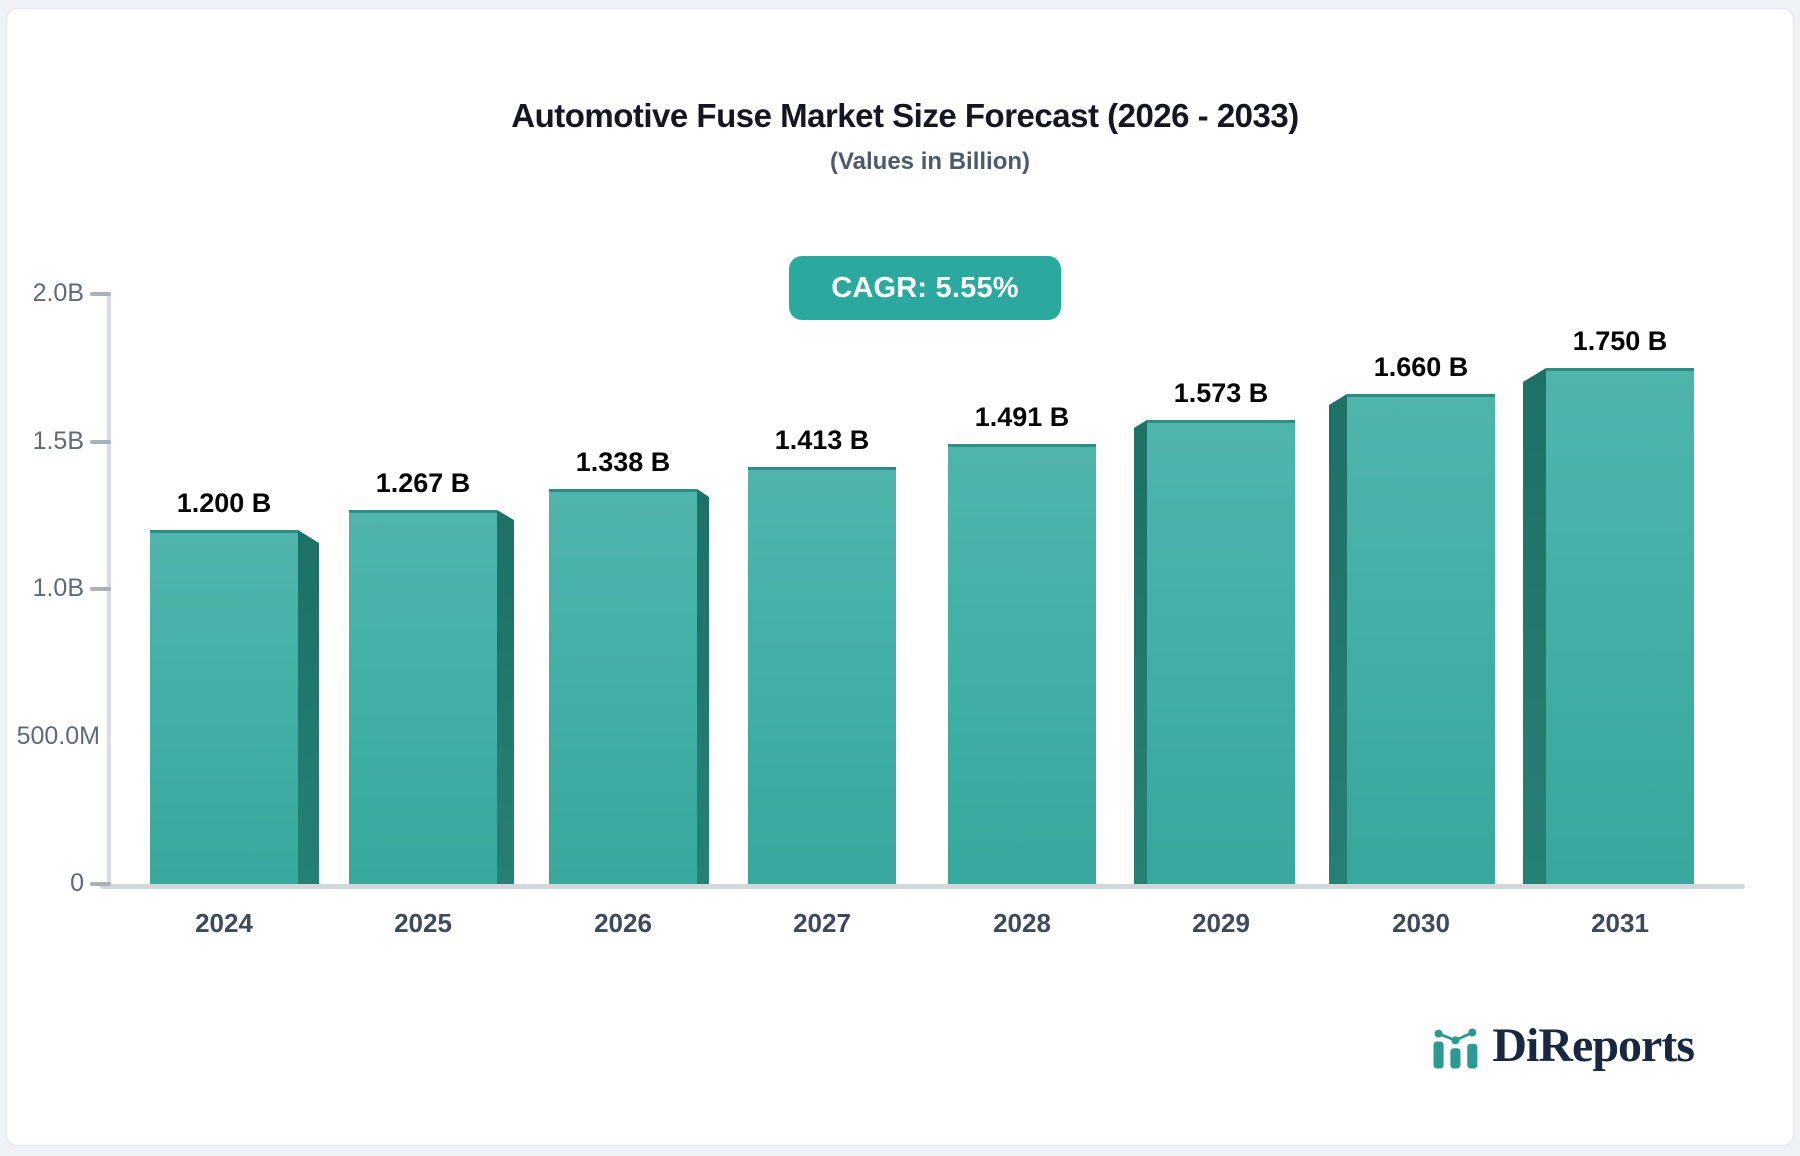  Describe the element at coordinates (505, 697) in the screenshot. I see `bar-3d-side-2025` at that location.